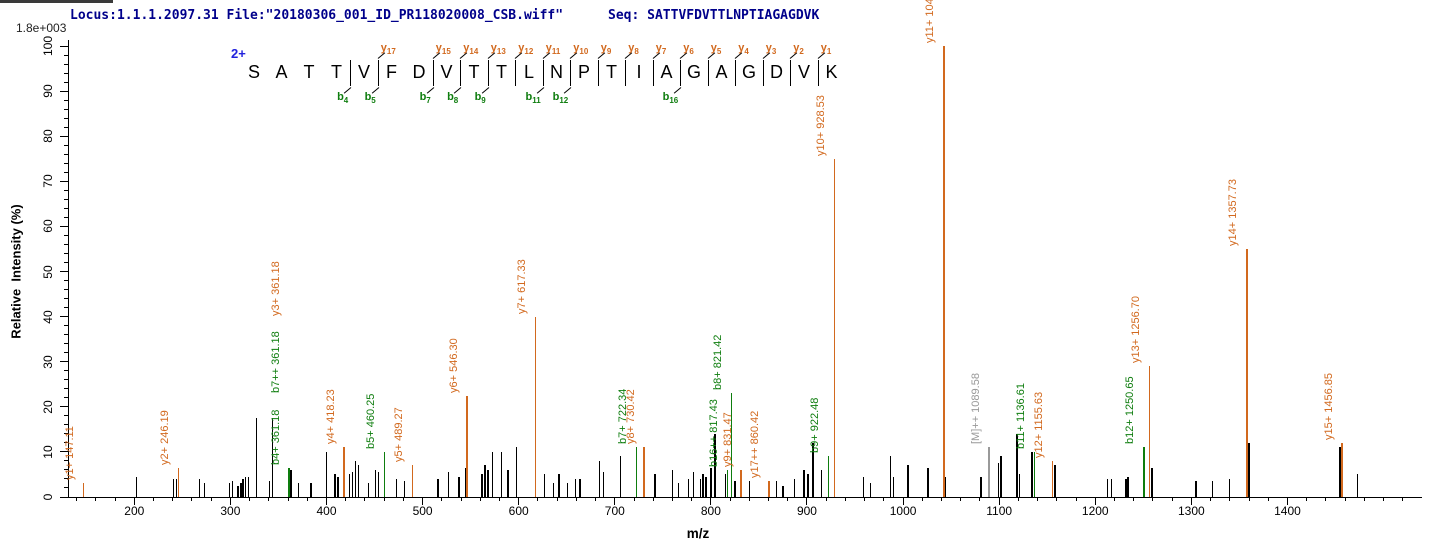 This screenshot has width=1436, height=555. Describe the element at coordinates (41, 28) in the screenshot. I see `intensity-scale-note: 1.8e+003` at that location.